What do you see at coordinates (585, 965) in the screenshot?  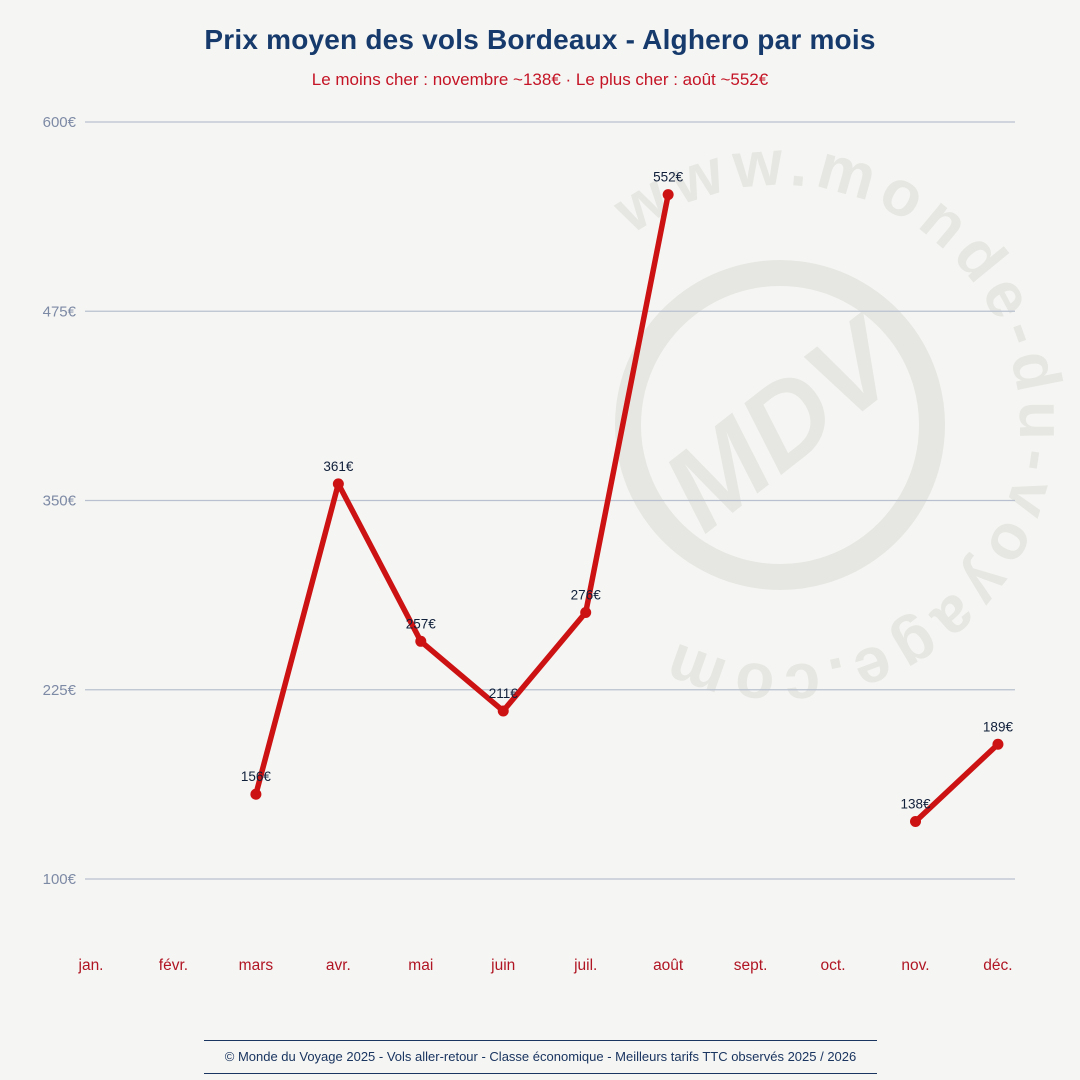 I see `x-axis-month-label: juil.` at bounding box center [585, 965].